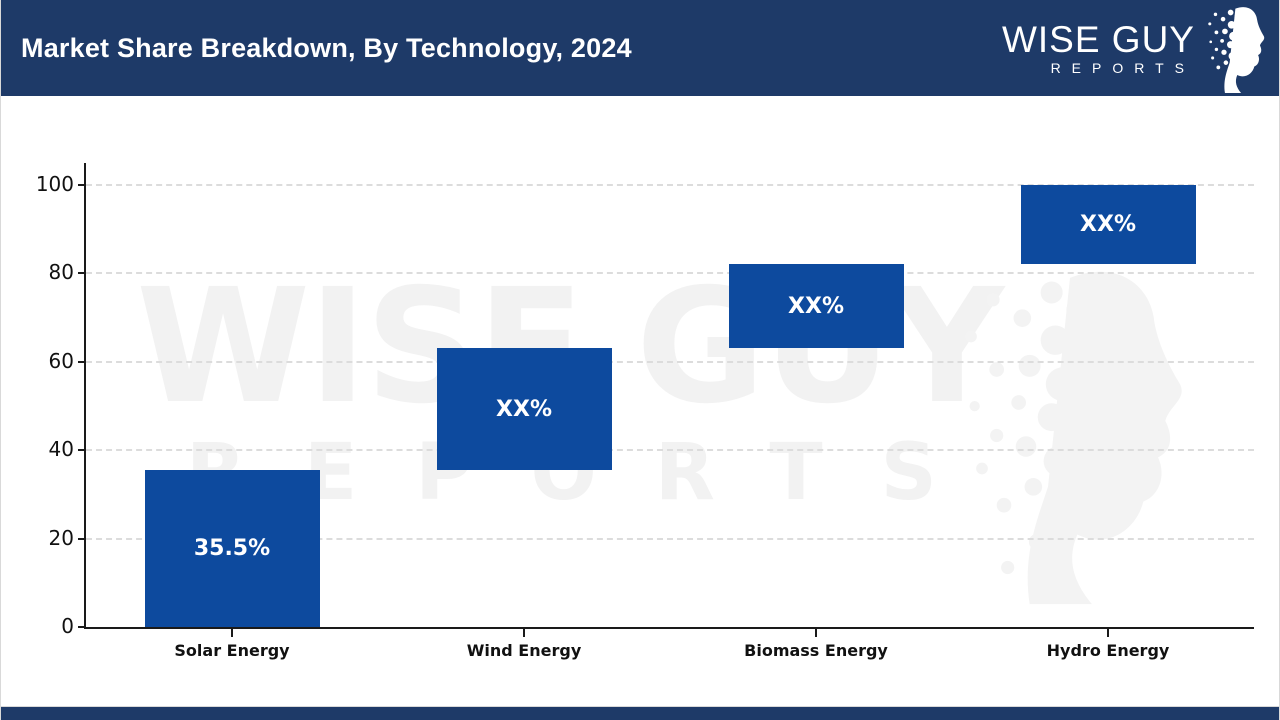 Image resolution: width=1280 pixels, height=720 pixels. What do you see at coordinates (640, 713) in the screenshot?
I see `footer-bar` at bounding box center [640, 713].